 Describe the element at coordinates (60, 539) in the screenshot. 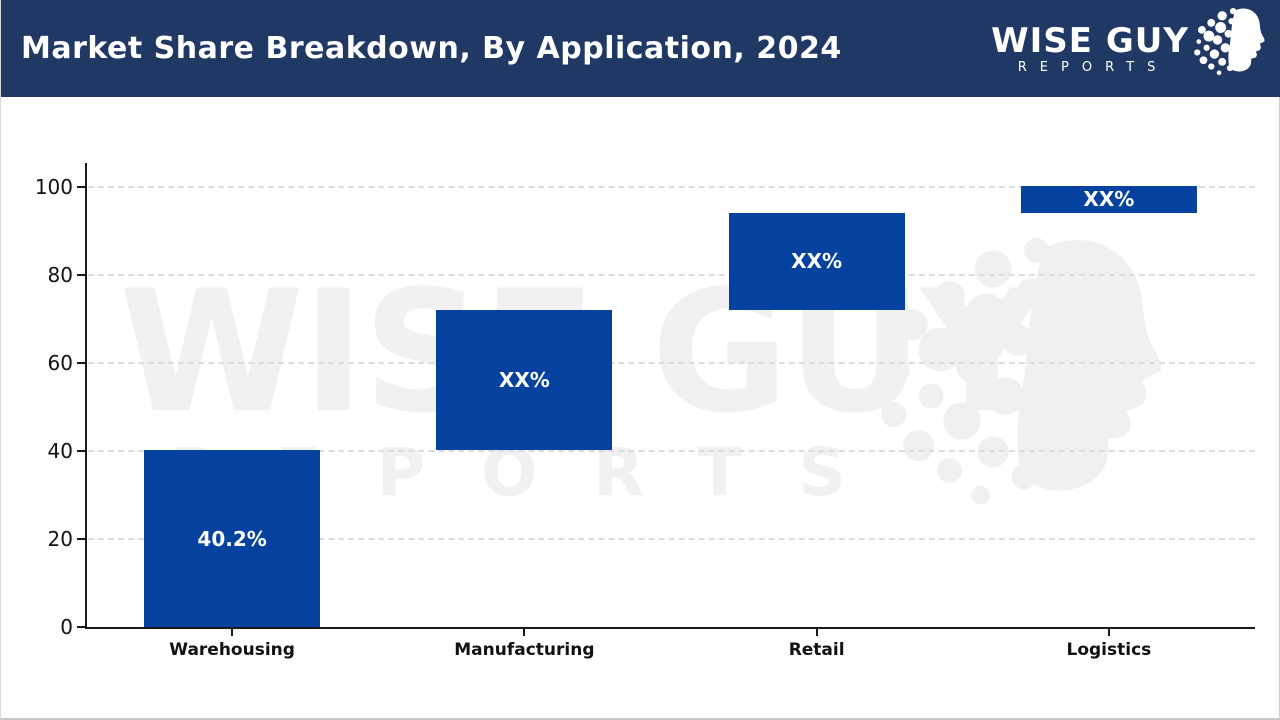

I see `y-axis-tick-label: 20` at that location.